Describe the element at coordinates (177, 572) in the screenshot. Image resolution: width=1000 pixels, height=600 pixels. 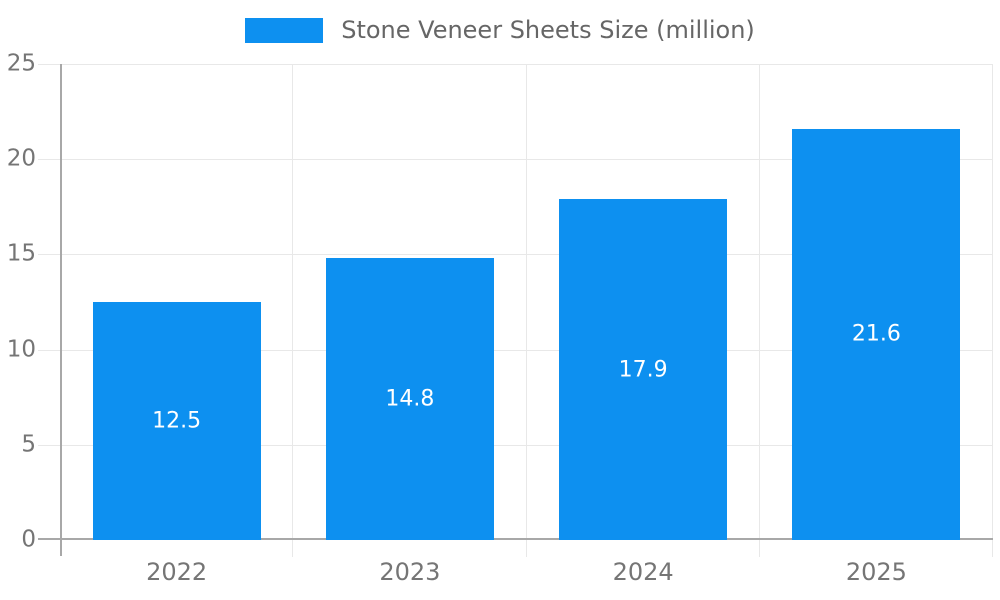
I see `x-axis-tick-label: 2022` at that location.